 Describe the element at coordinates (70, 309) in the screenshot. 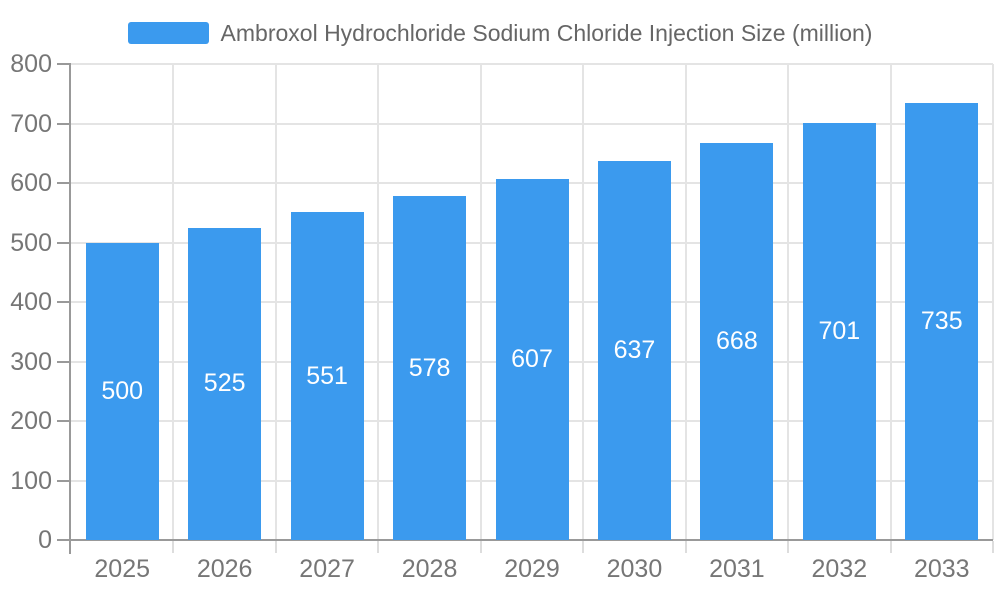

I see `y-axis-line` at that location.